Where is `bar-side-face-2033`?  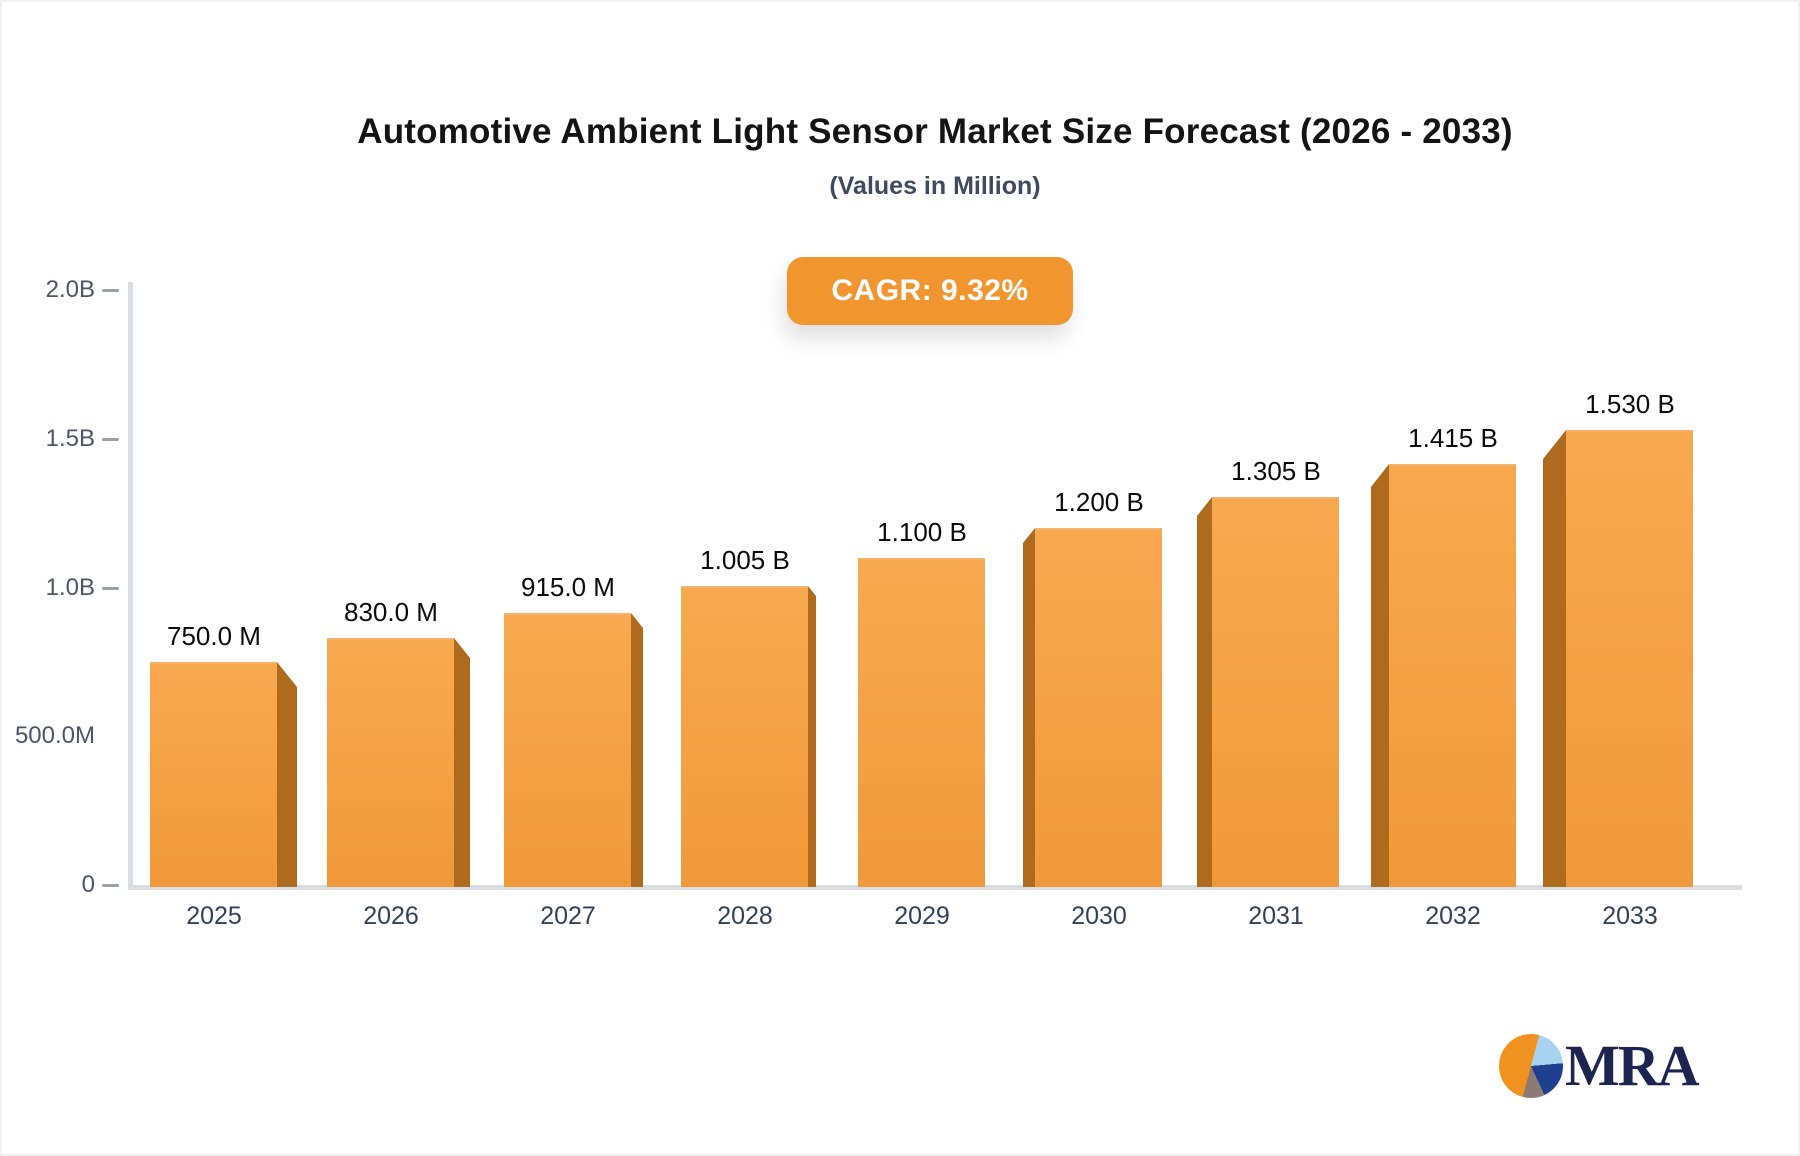 bar-side-face-2033 is located at coordinates (1554, 658).